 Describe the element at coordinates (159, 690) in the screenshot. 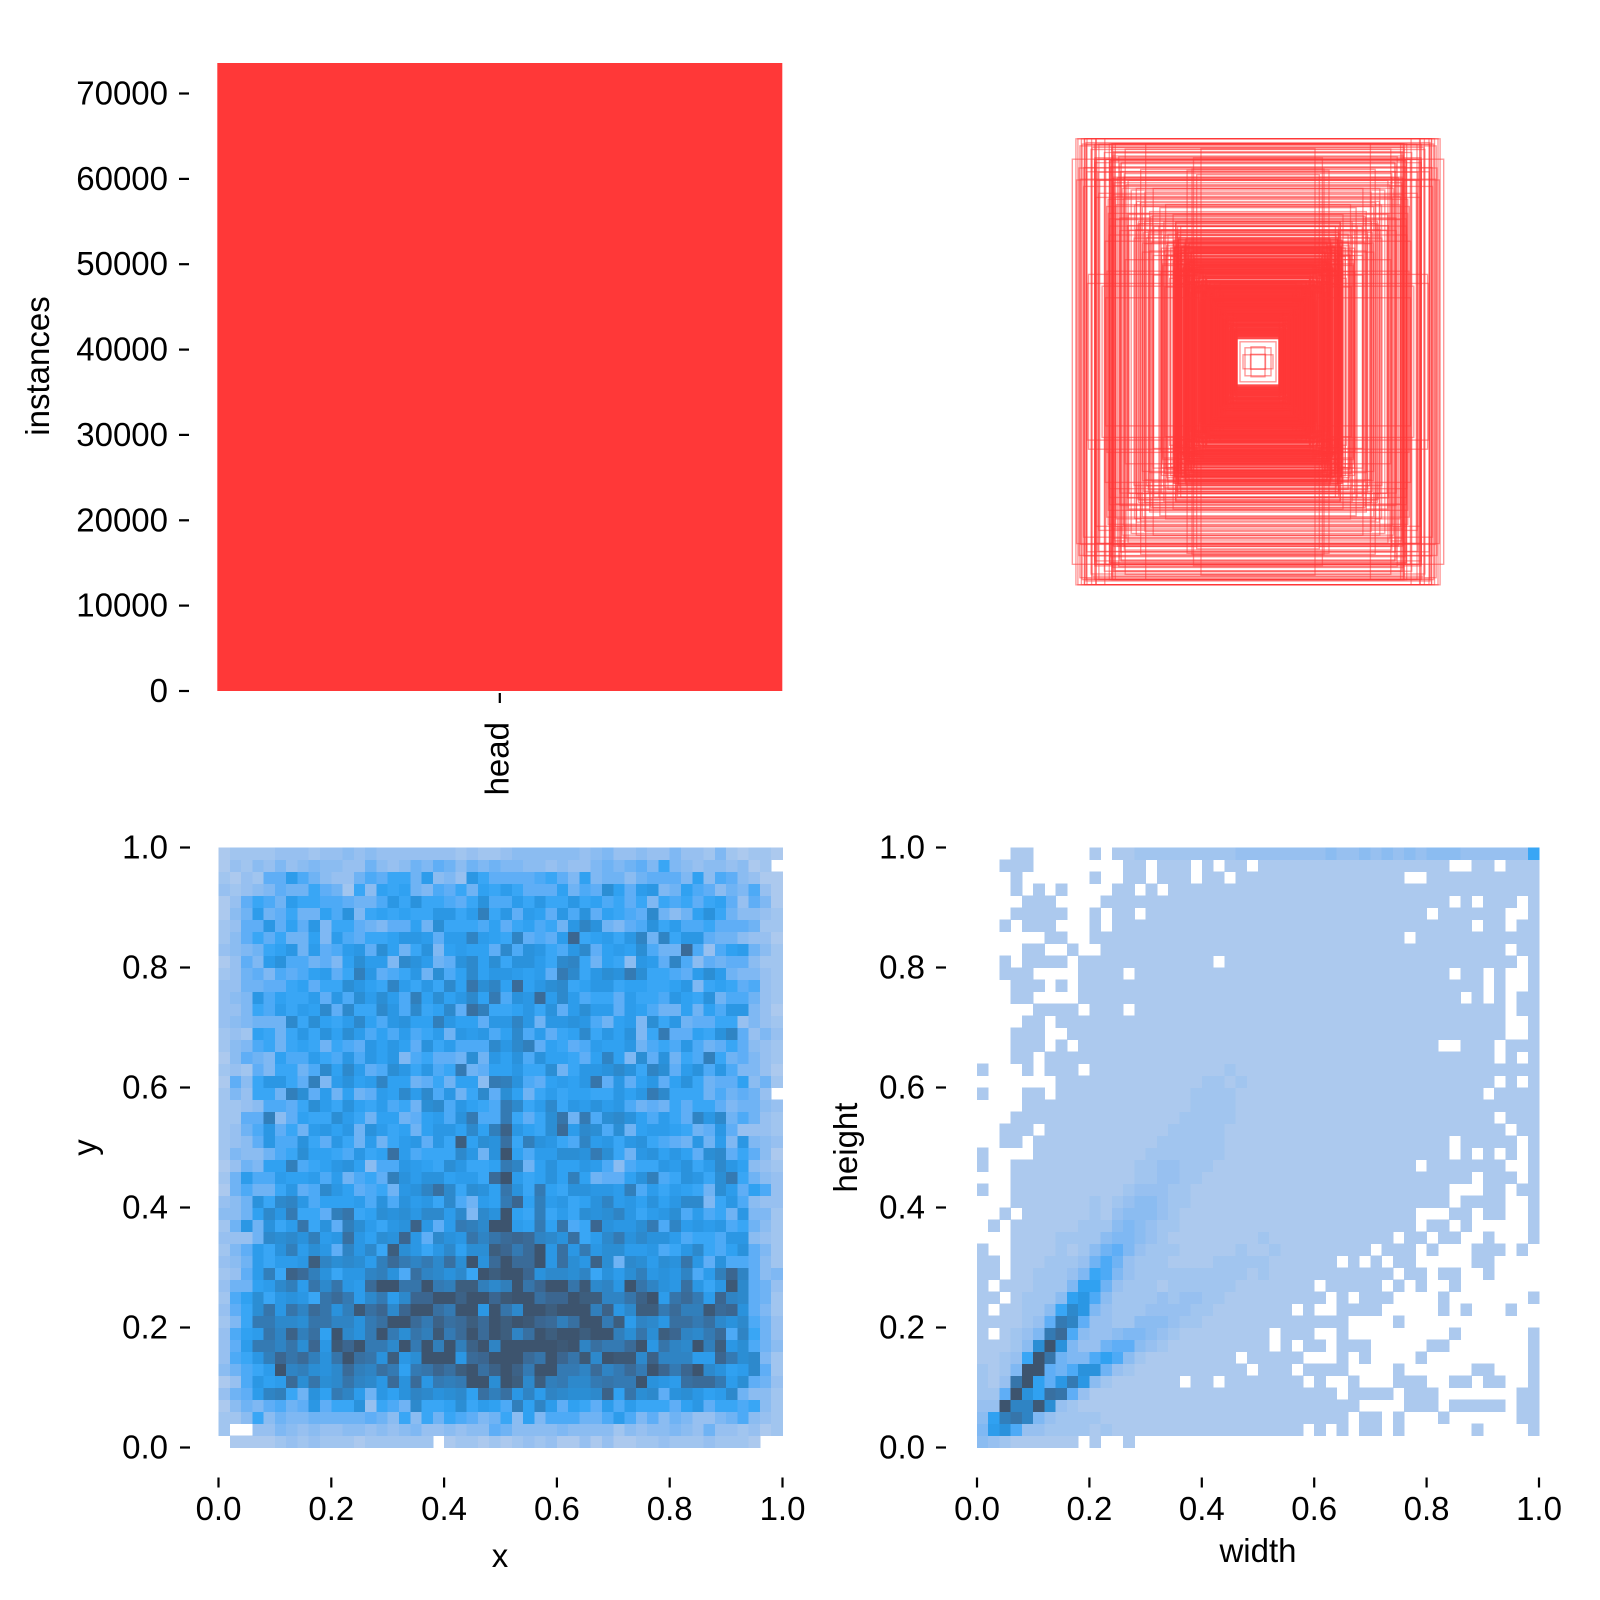

I see `svg-text: 0` at that location.